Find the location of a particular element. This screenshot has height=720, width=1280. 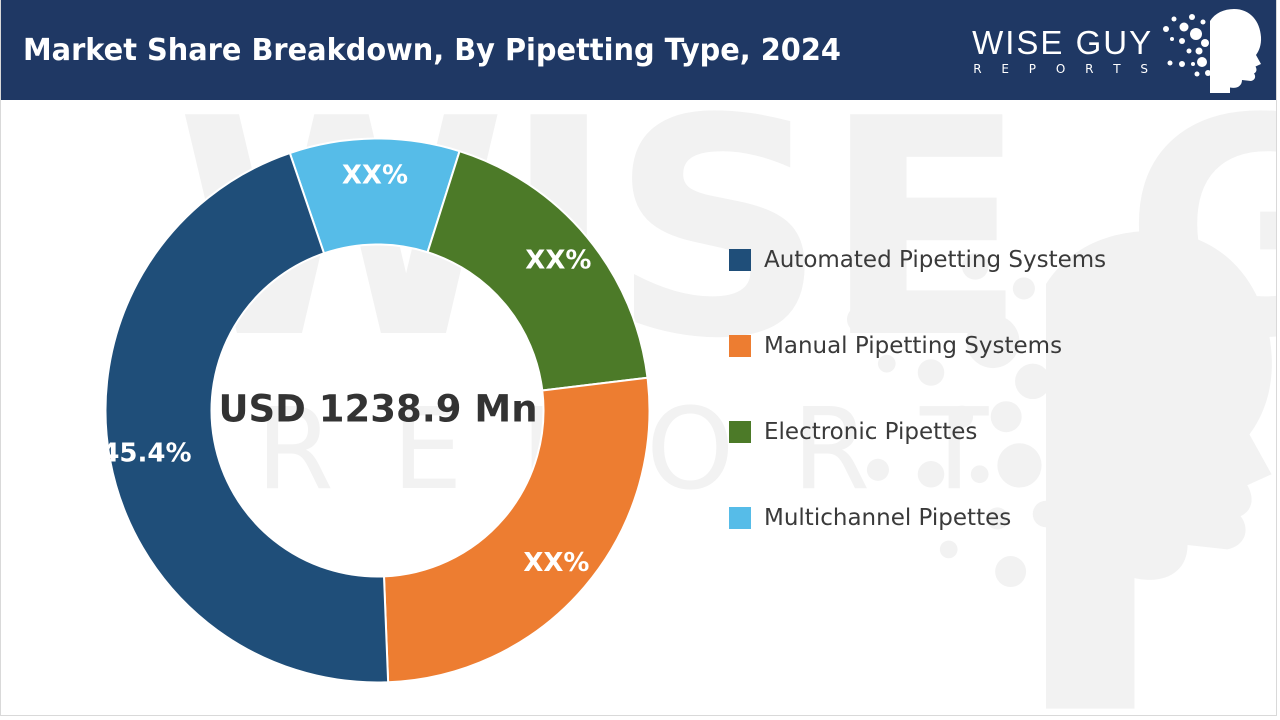

legend-label: Automated Pipetting Systems is located at coordinates (935, 260).